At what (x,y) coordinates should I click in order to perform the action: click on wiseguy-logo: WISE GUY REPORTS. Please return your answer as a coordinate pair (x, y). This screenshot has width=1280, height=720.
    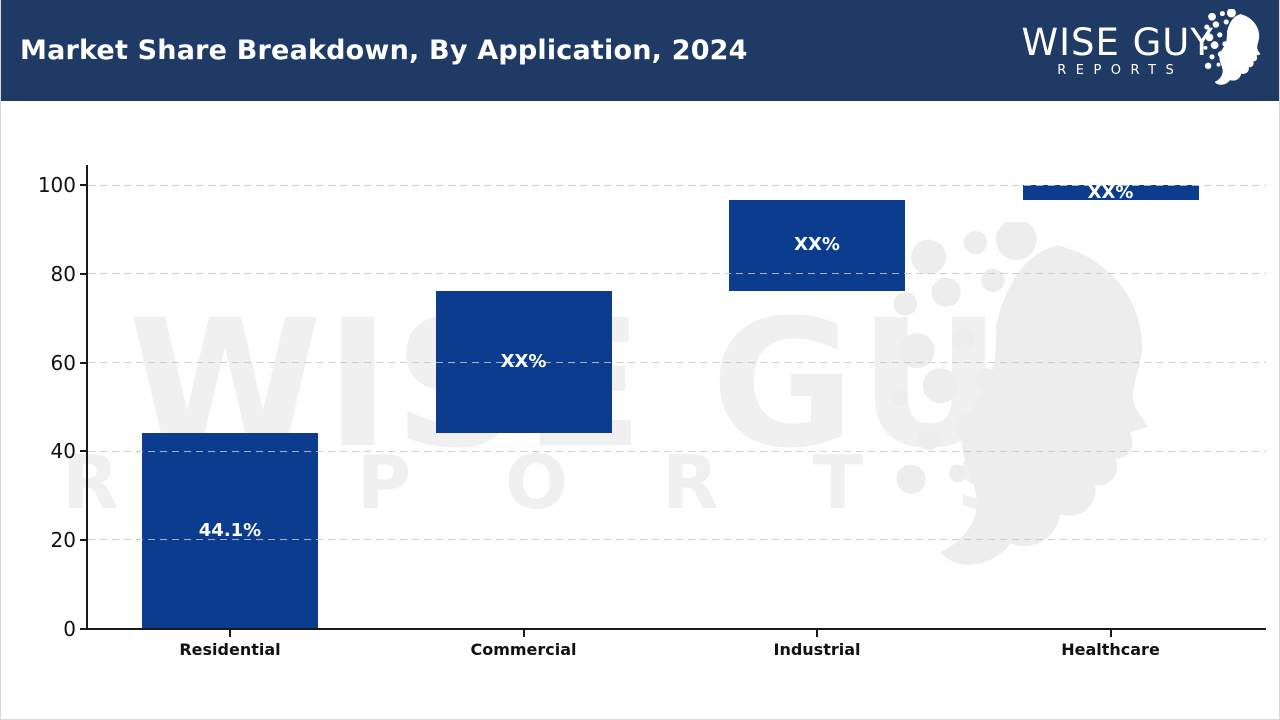
    Looking at the image, I should click on (1145, 51).